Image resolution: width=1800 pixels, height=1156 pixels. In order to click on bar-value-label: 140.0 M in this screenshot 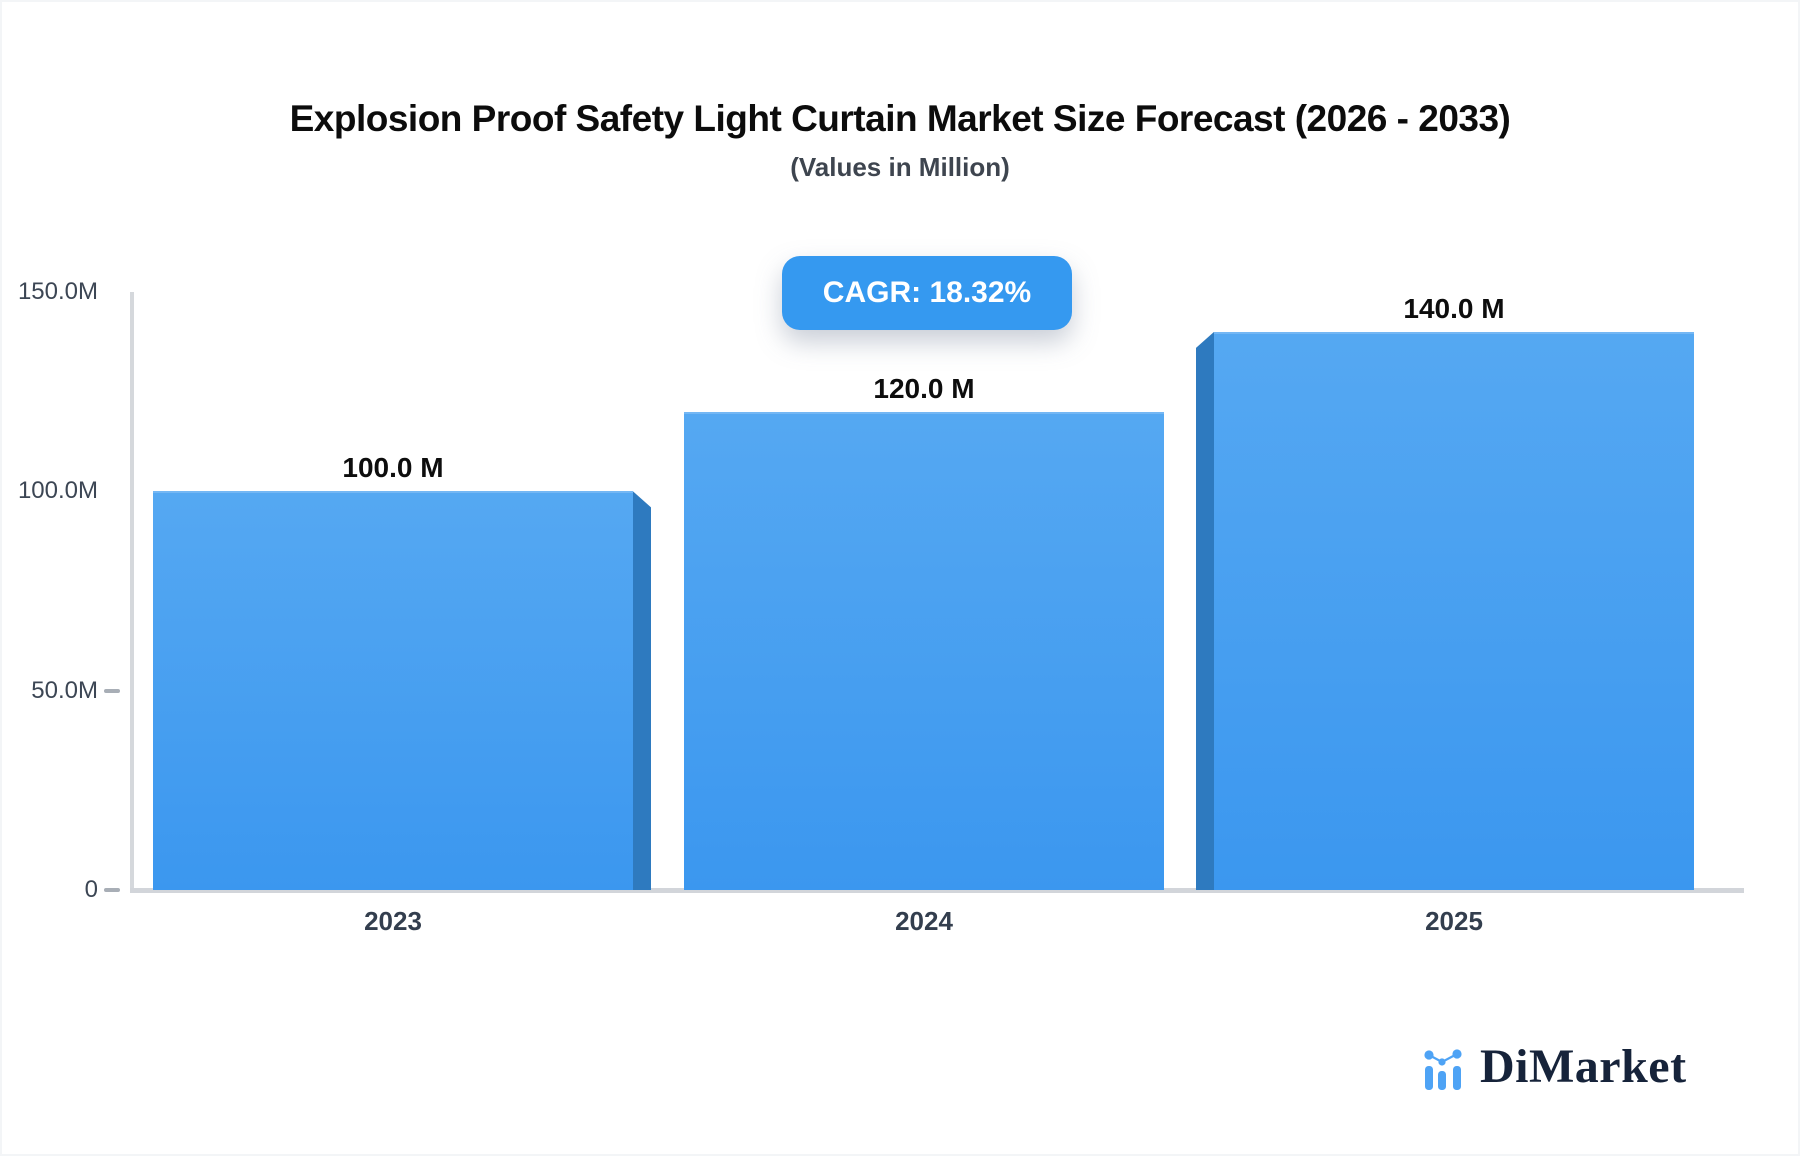, I will do `click(1454, 308)`.